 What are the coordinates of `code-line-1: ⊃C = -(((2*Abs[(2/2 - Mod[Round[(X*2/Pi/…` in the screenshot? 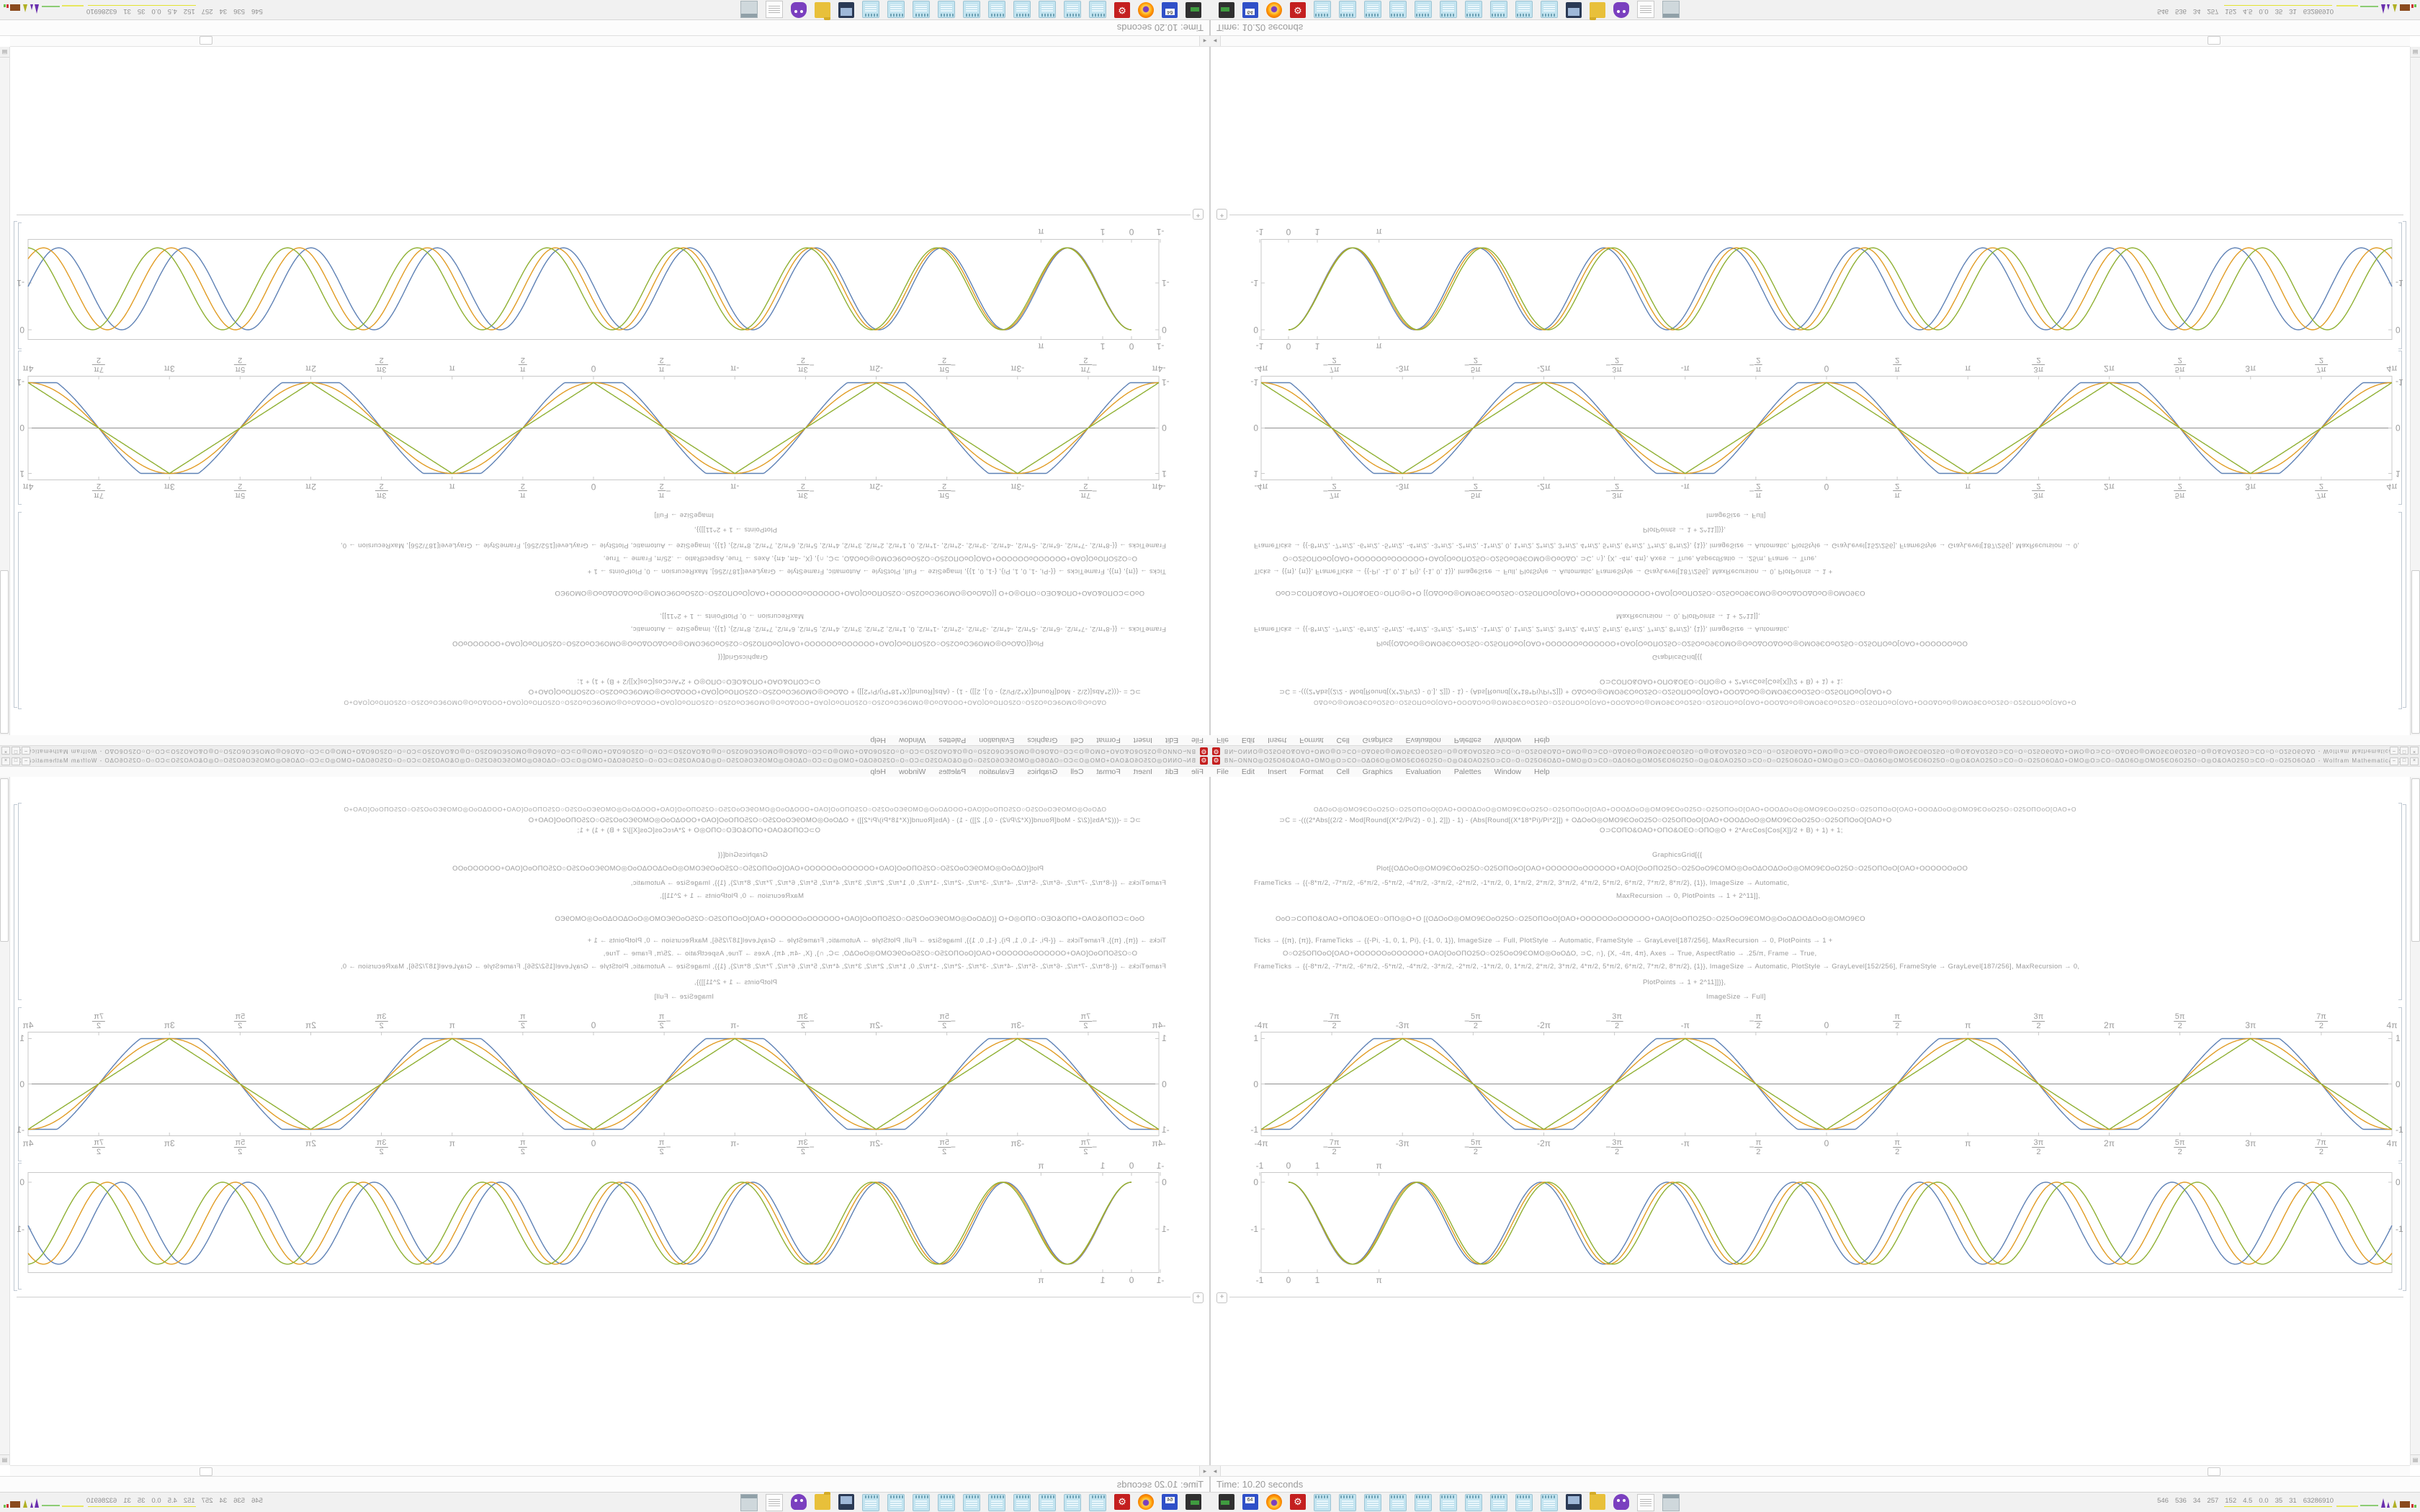 It's located at (1585, 820).